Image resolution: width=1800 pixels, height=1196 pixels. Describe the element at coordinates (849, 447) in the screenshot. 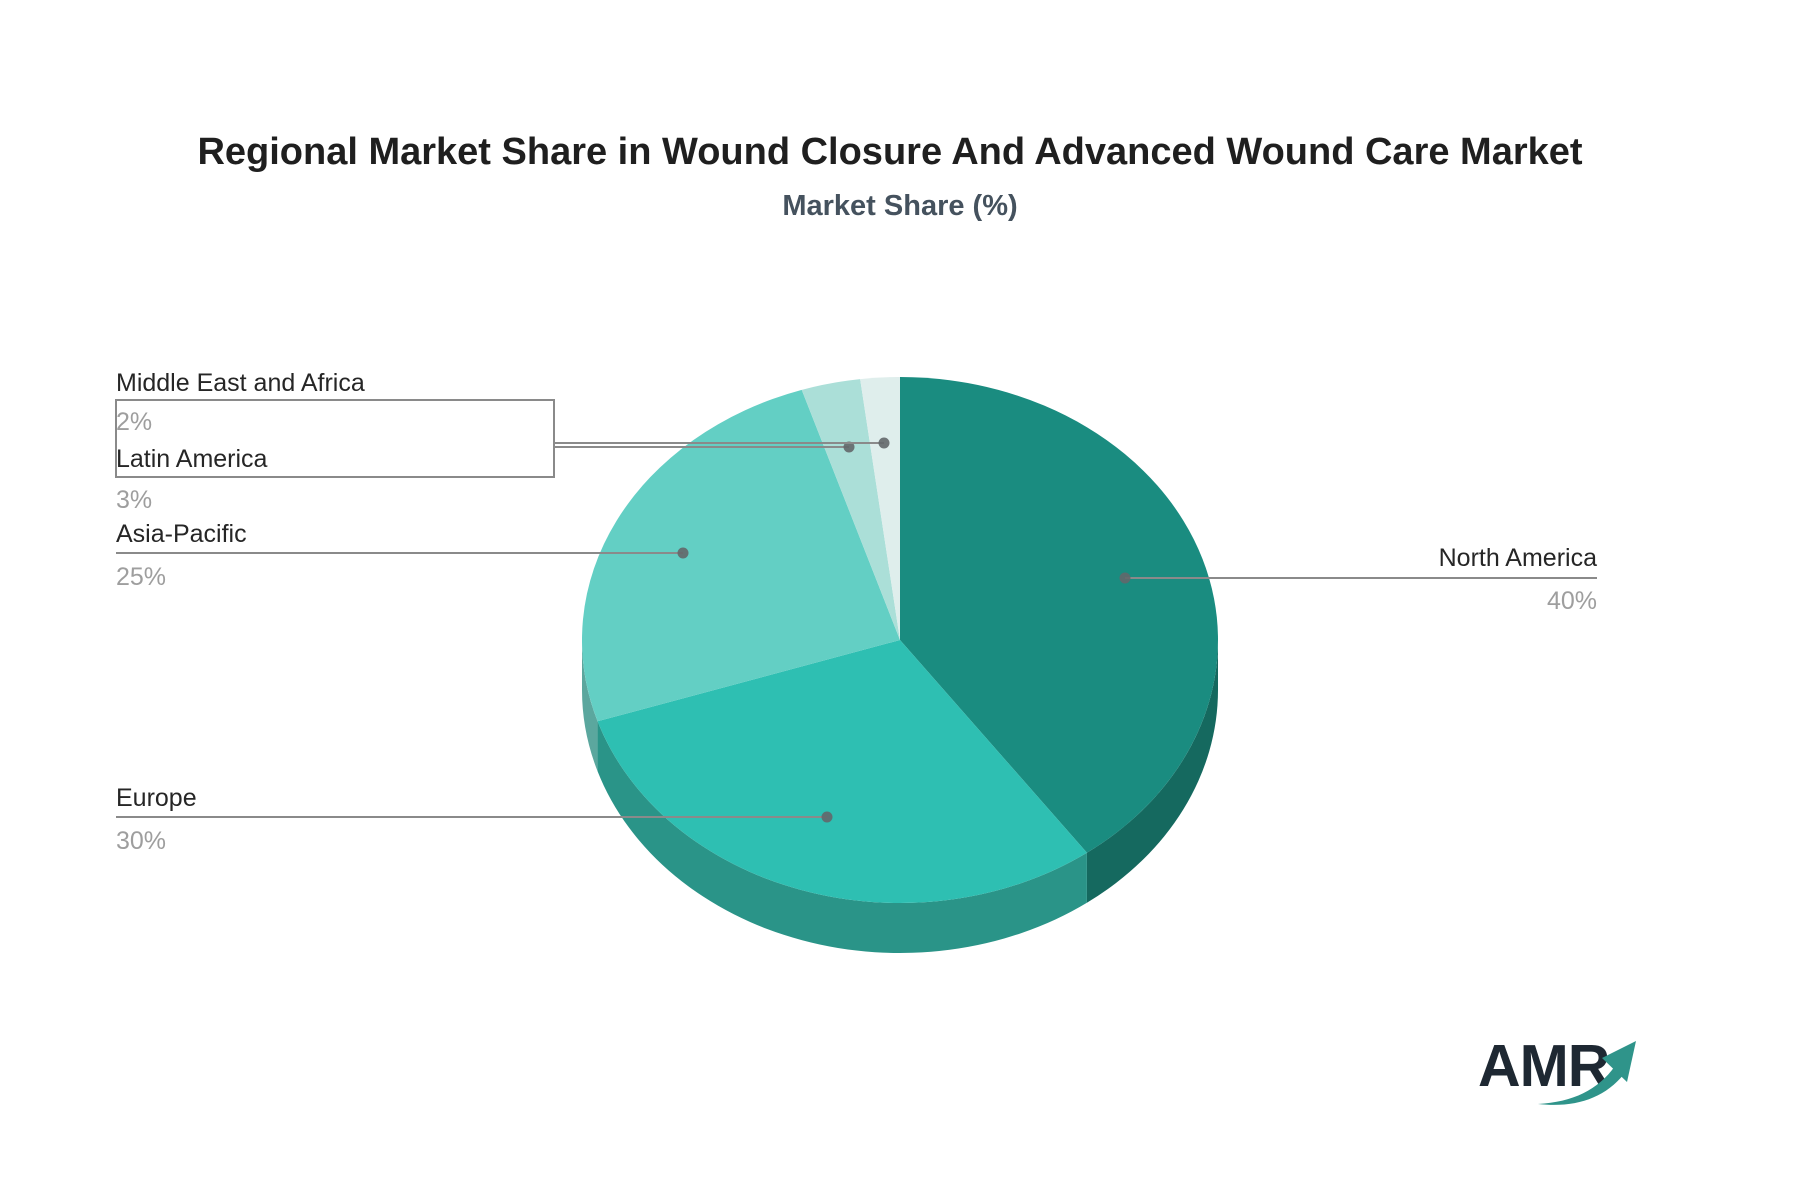

I see `callout-dot-latin-america` at that location.